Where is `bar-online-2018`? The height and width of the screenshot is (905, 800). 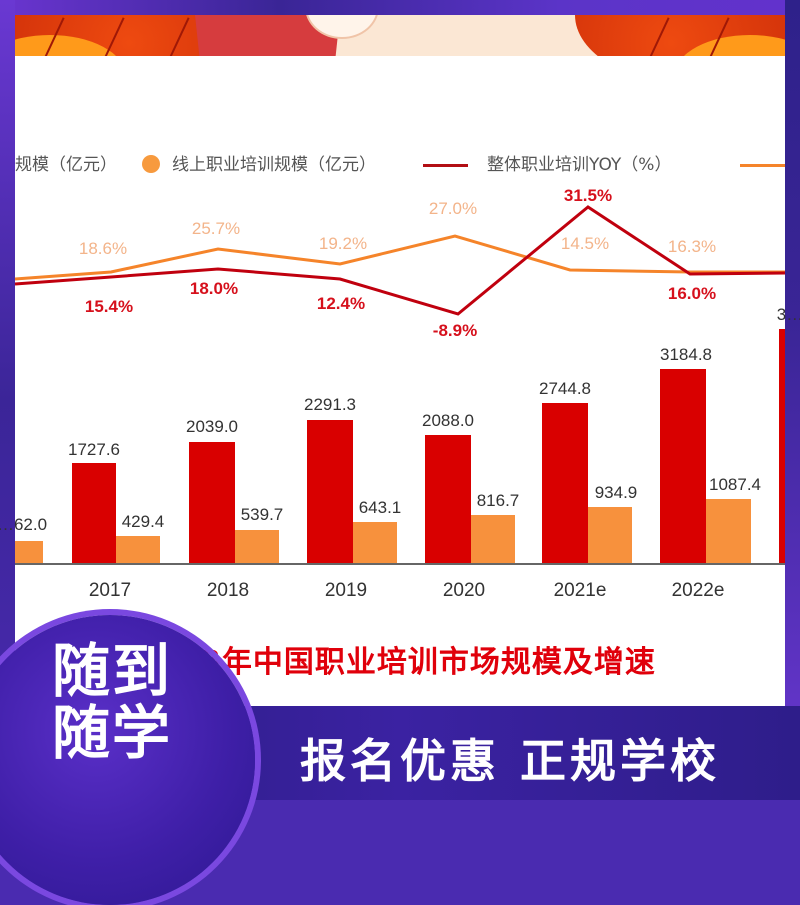
bar-online-2018 is located at coordinates (257, 546).